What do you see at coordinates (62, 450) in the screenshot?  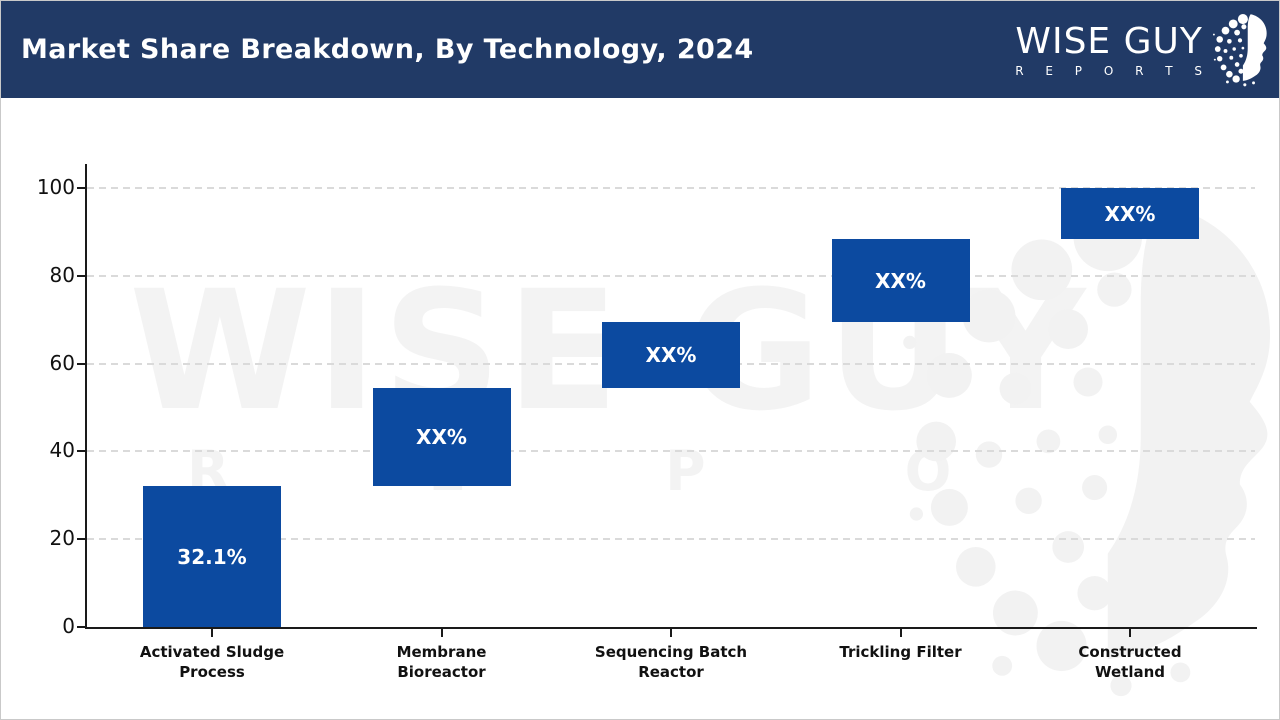 I see `y-tick-label: 40` at bounding box center [62, 450].